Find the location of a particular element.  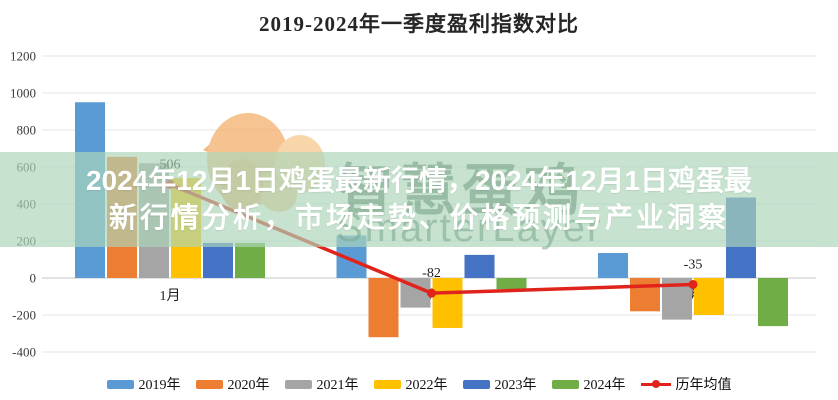

headline-line-2: 新行情分析，市场走势、价格预测与产业洞察 is located at coordinates (418, 217).